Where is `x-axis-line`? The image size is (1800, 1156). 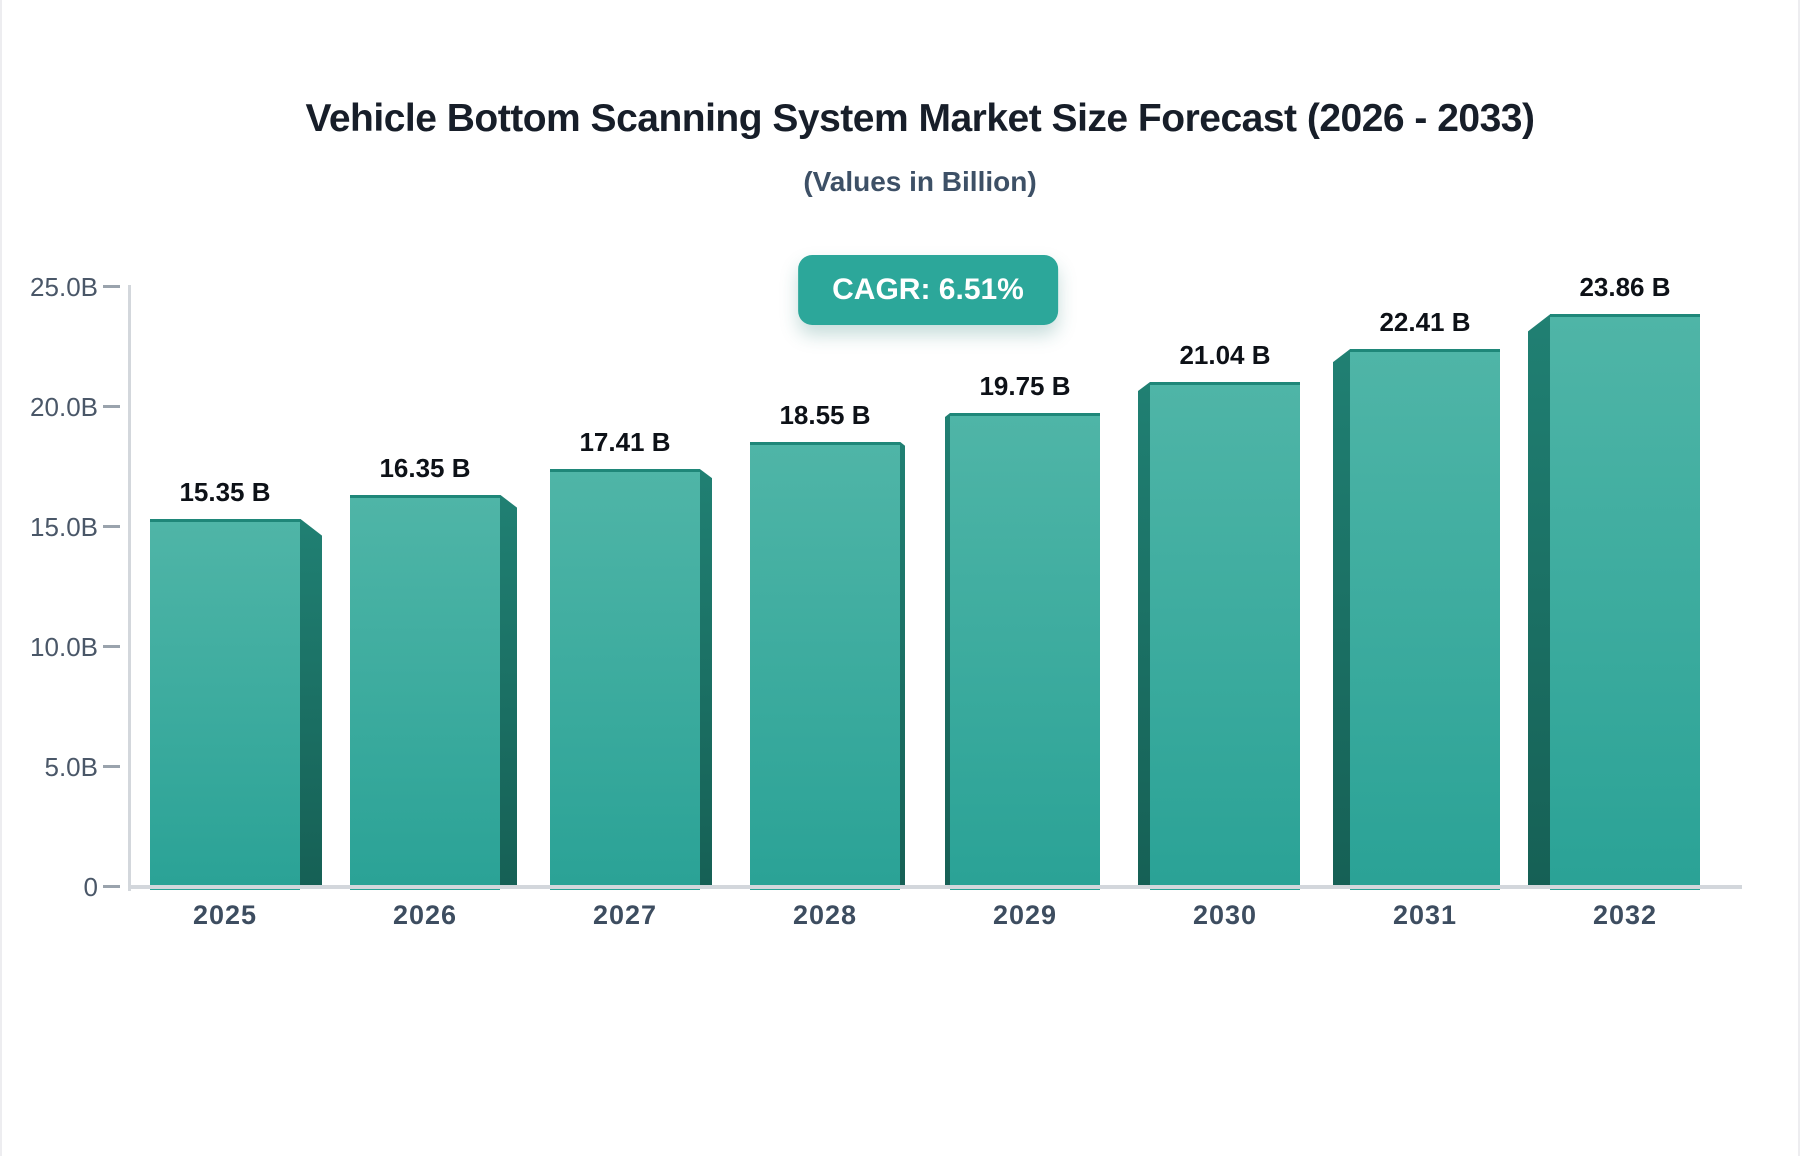
x-axis-line is located at coordinates (935, 887).